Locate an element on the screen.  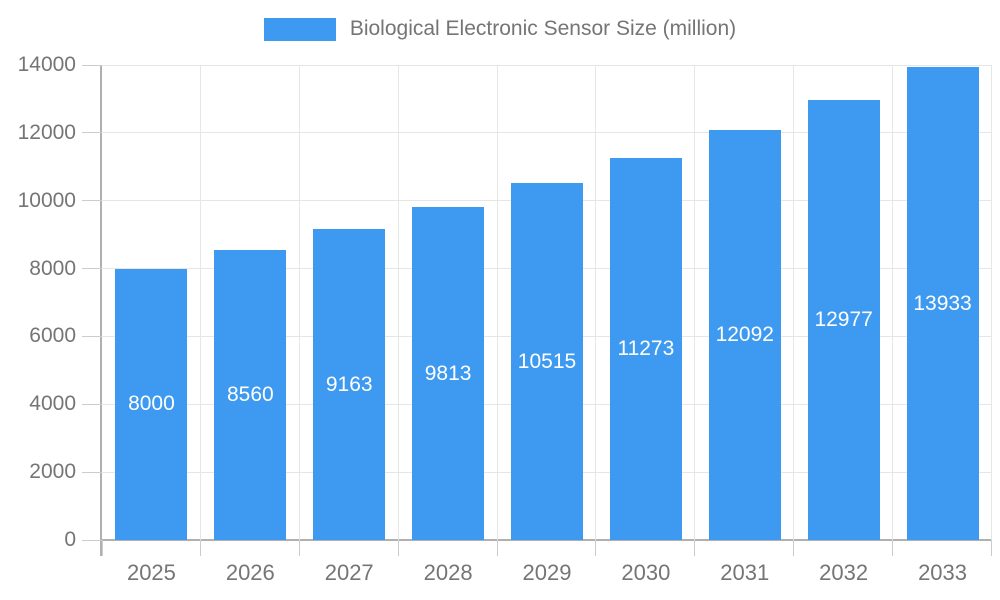
bar-value-label: 13933 is located at coordinates (942, 303).